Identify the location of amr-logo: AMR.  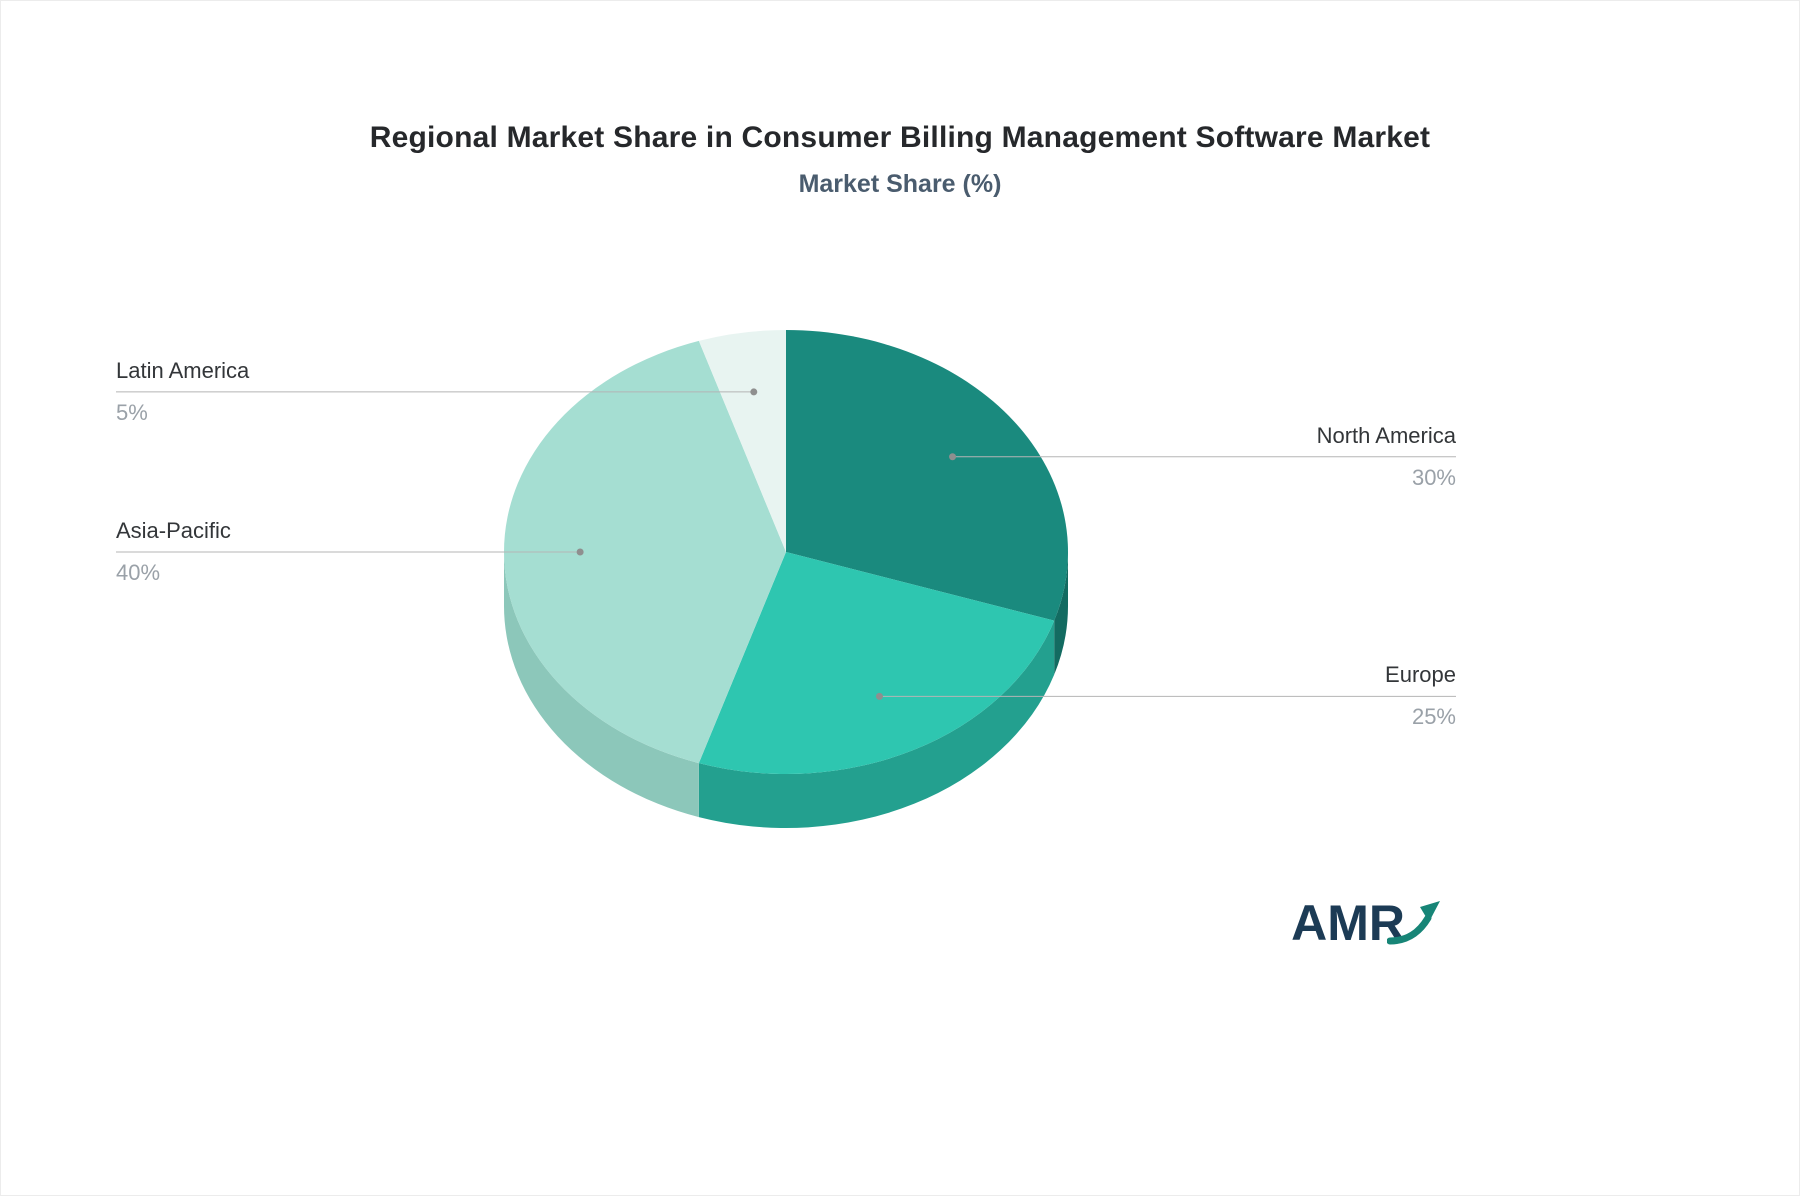
(1367, 923).